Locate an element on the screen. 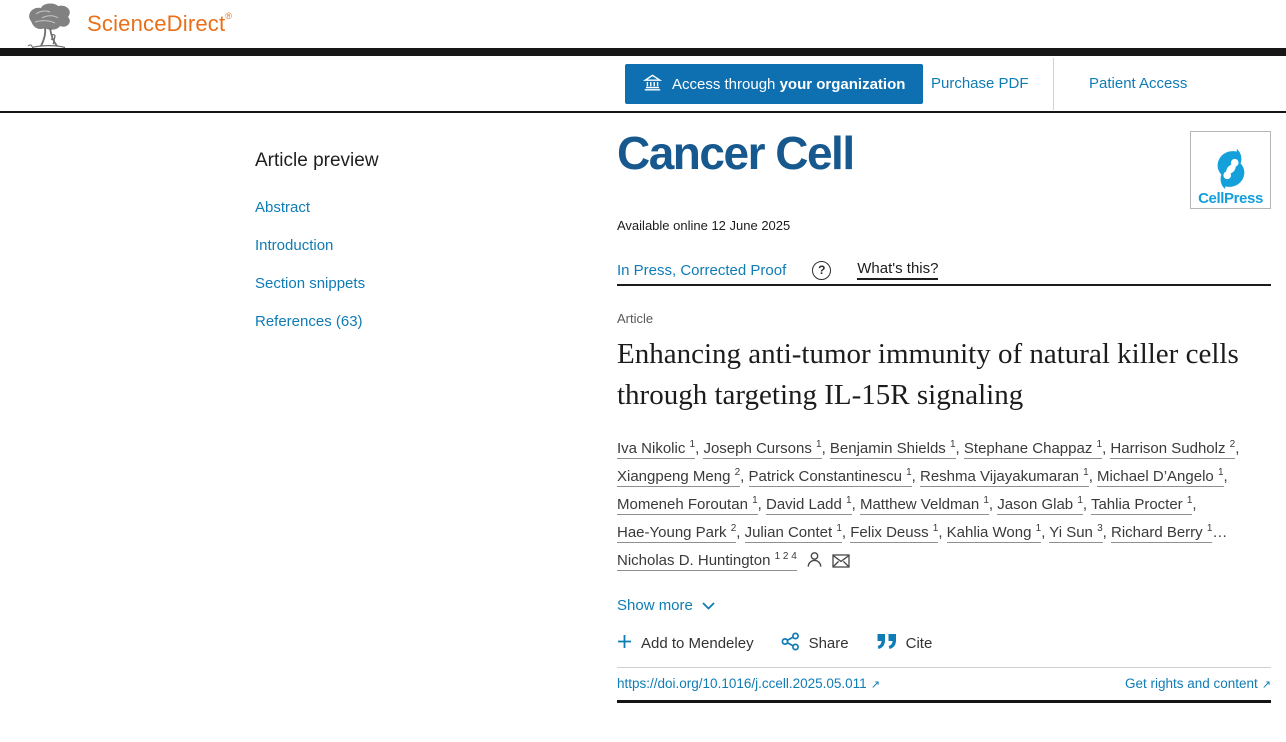  available-online-date: Available online 12 June 2025 is located at coordinates (704, 225).